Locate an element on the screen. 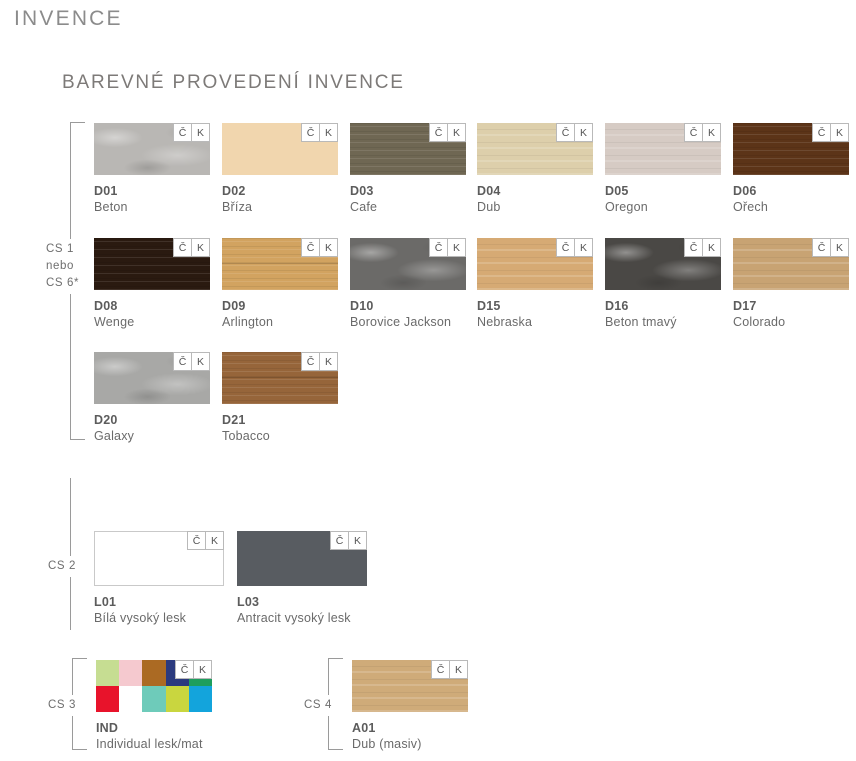 The image size is (856, 761). swatch-name: Galaxy is located at coordinates (114, 436).